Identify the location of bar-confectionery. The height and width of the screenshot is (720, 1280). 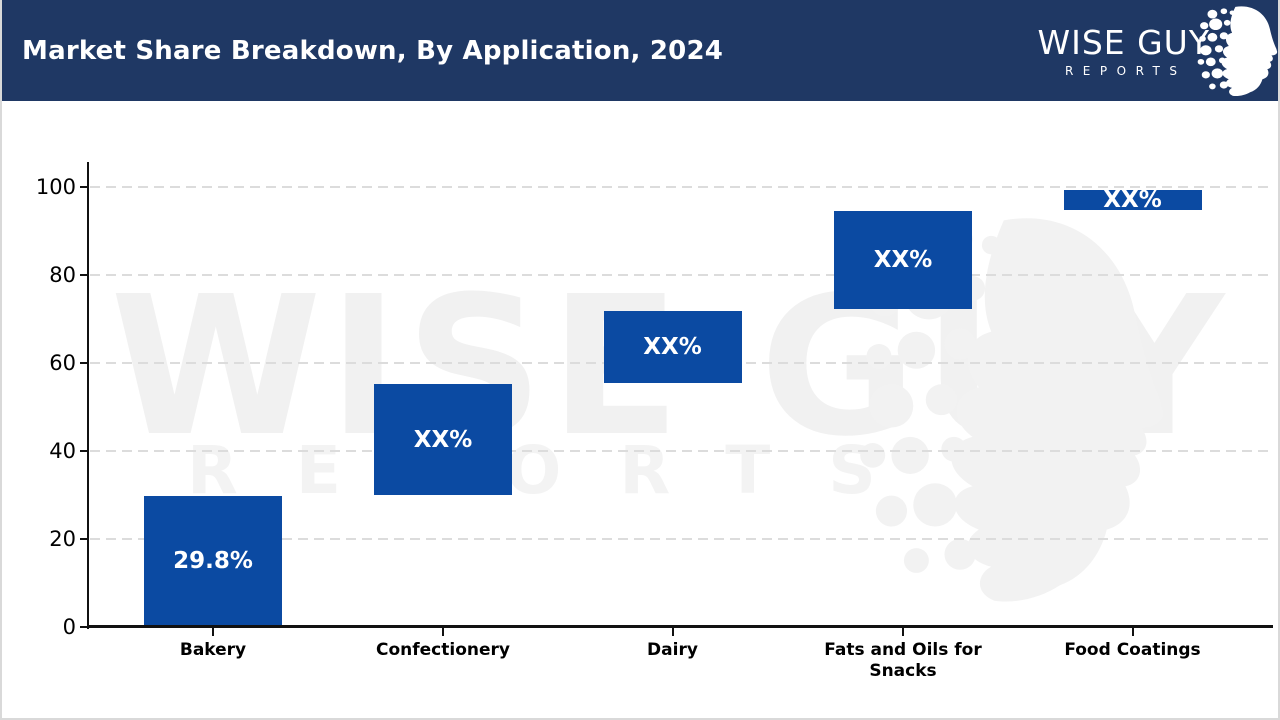
(443, 439).